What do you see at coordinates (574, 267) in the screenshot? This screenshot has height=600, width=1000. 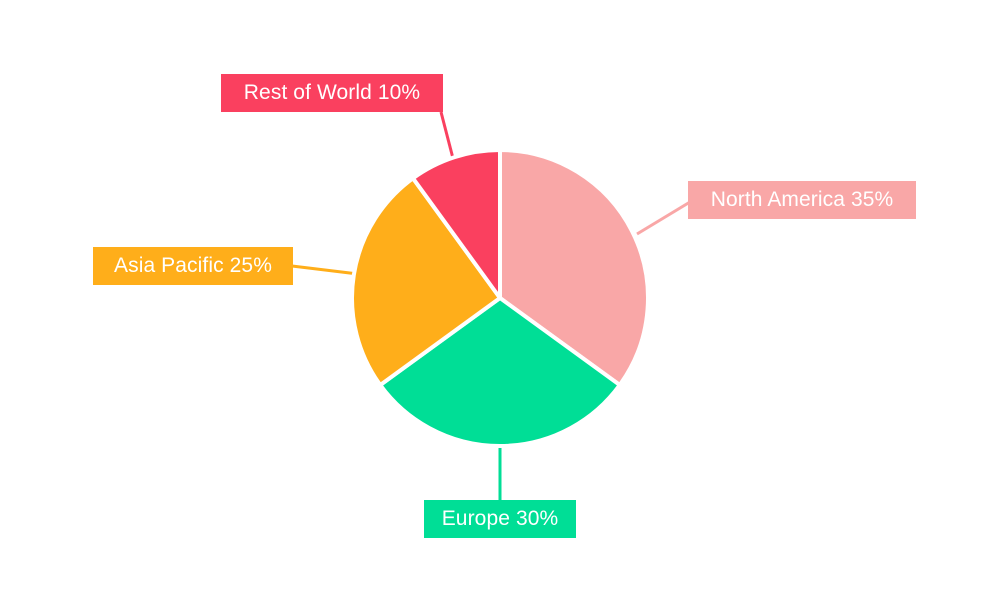 I see `pie-slice-north-america` at bounding box center [574, 267].